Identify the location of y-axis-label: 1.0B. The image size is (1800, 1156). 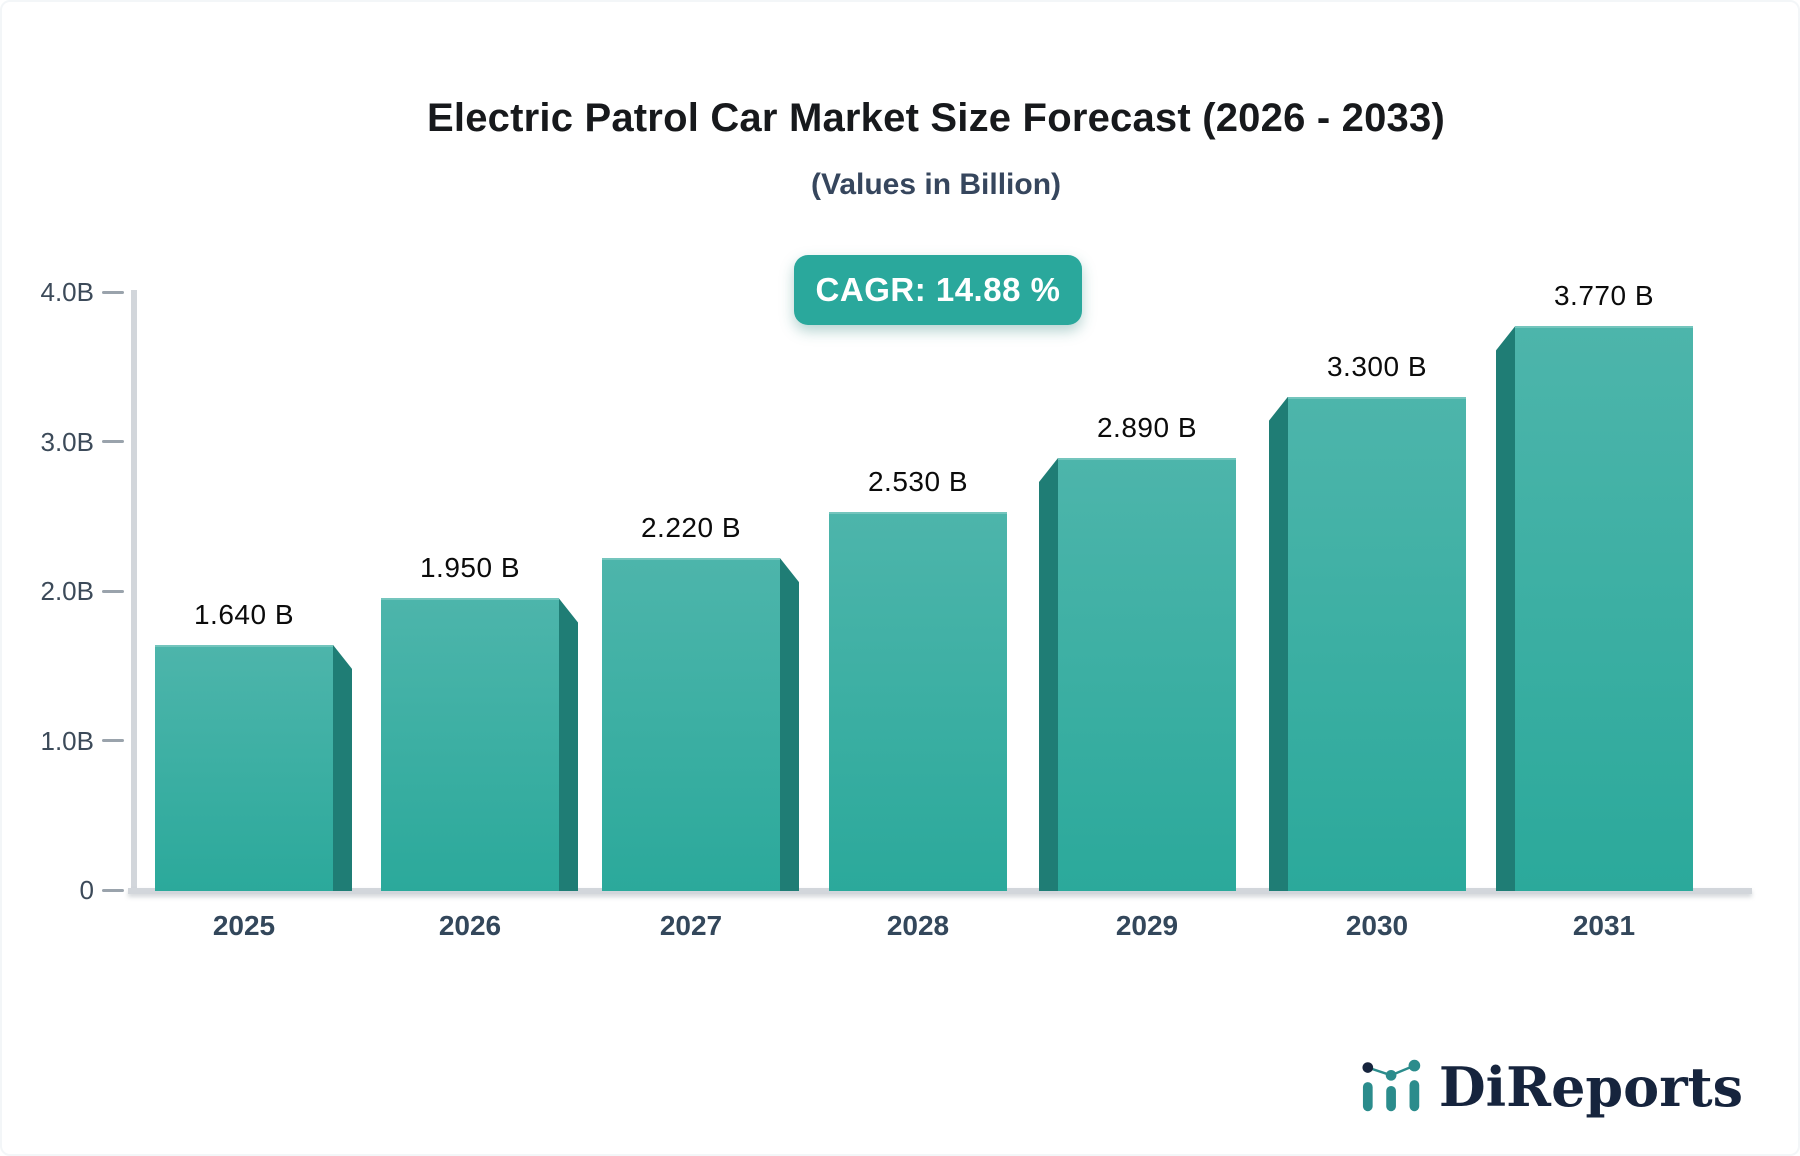
(67, 740).